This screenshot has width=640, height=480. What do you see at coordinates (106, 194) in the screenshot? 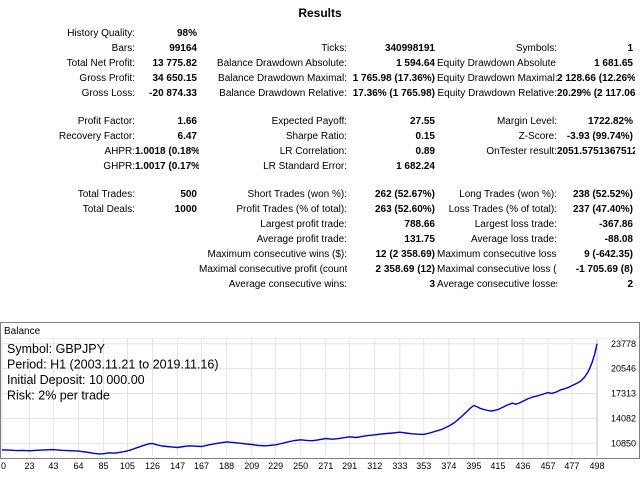
I see `stat-label: Total Trades:` at bounding box center [106, 194].